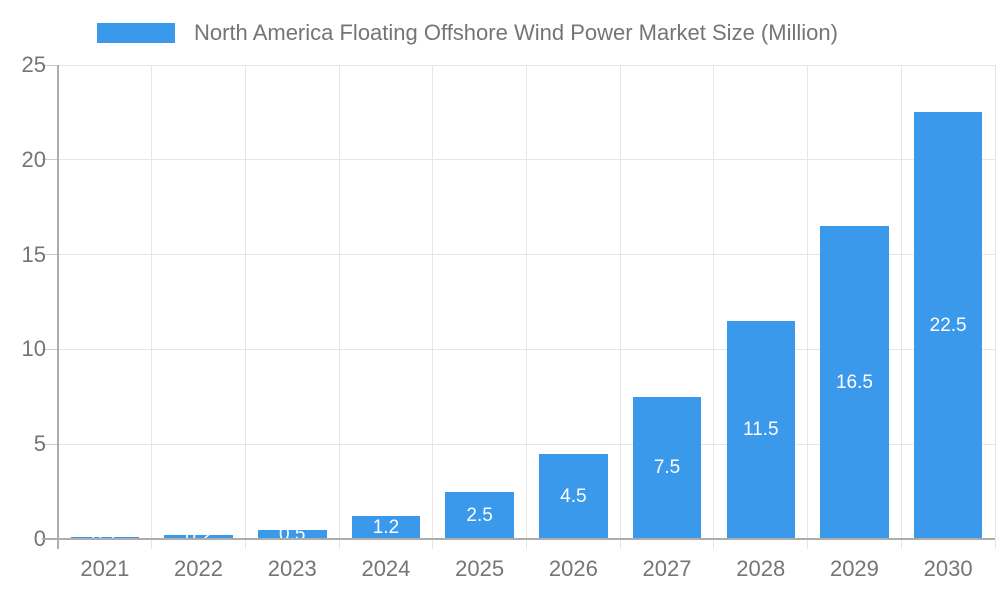  What do you see at coordinates (386, 527) in the screenshot?
I see `bar-2024` at bounding box center [386, 527].